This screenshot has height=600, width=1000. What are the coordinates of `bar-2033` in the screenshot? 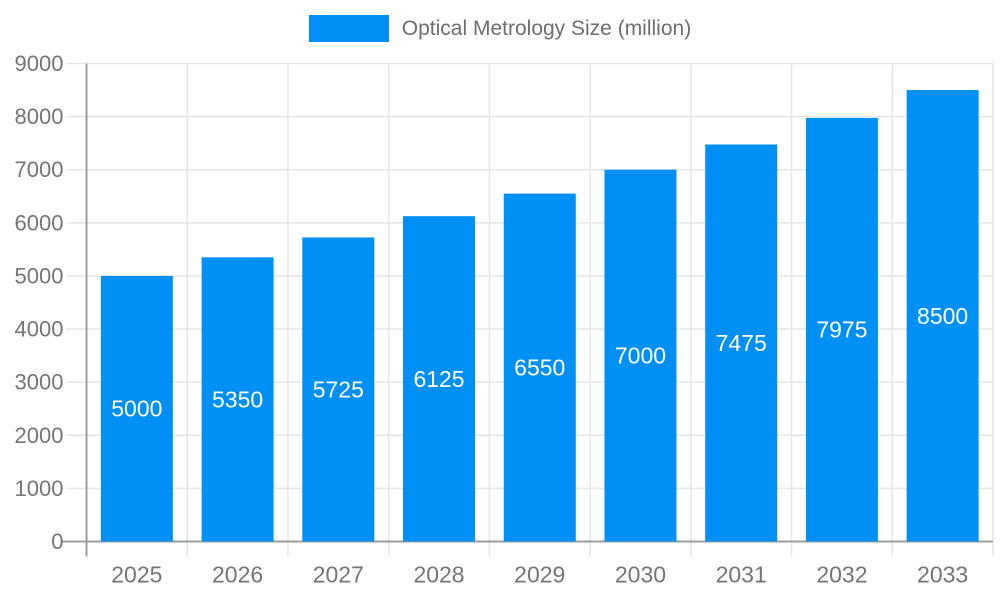 It's located at (942, 316).